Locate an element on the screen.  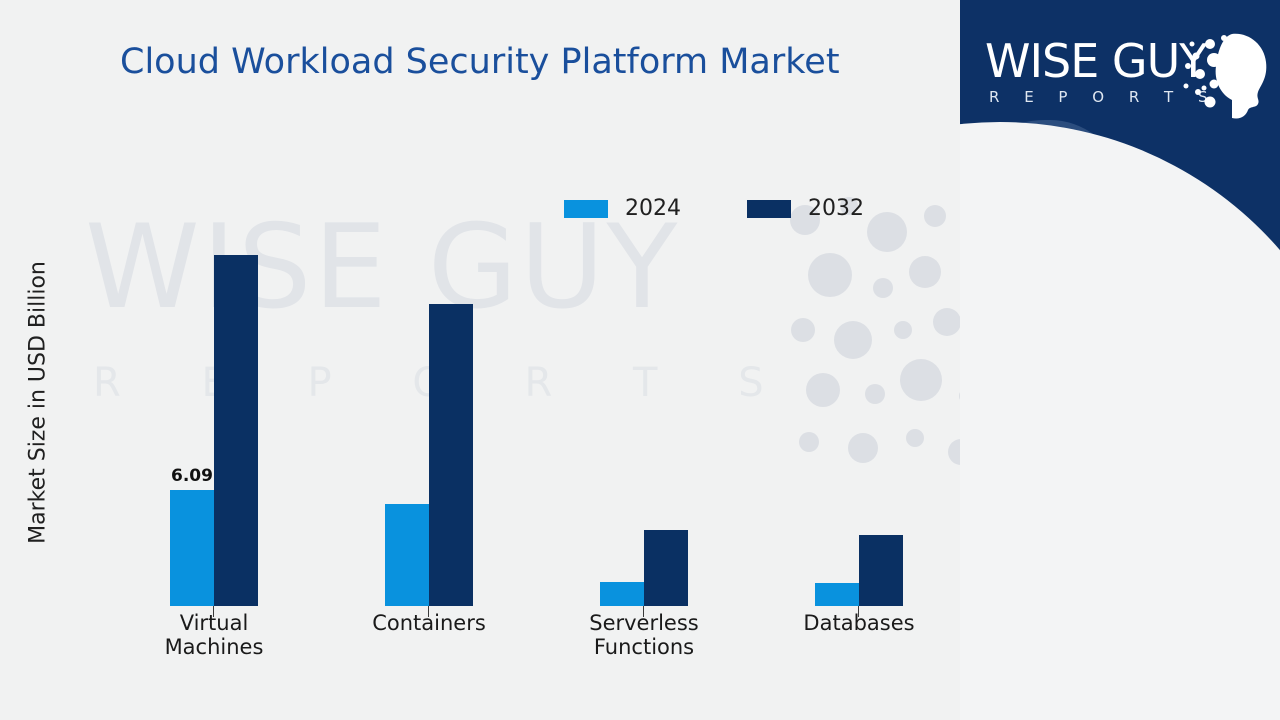
legend-swatch-2032 is located at coordinates (769, 208).